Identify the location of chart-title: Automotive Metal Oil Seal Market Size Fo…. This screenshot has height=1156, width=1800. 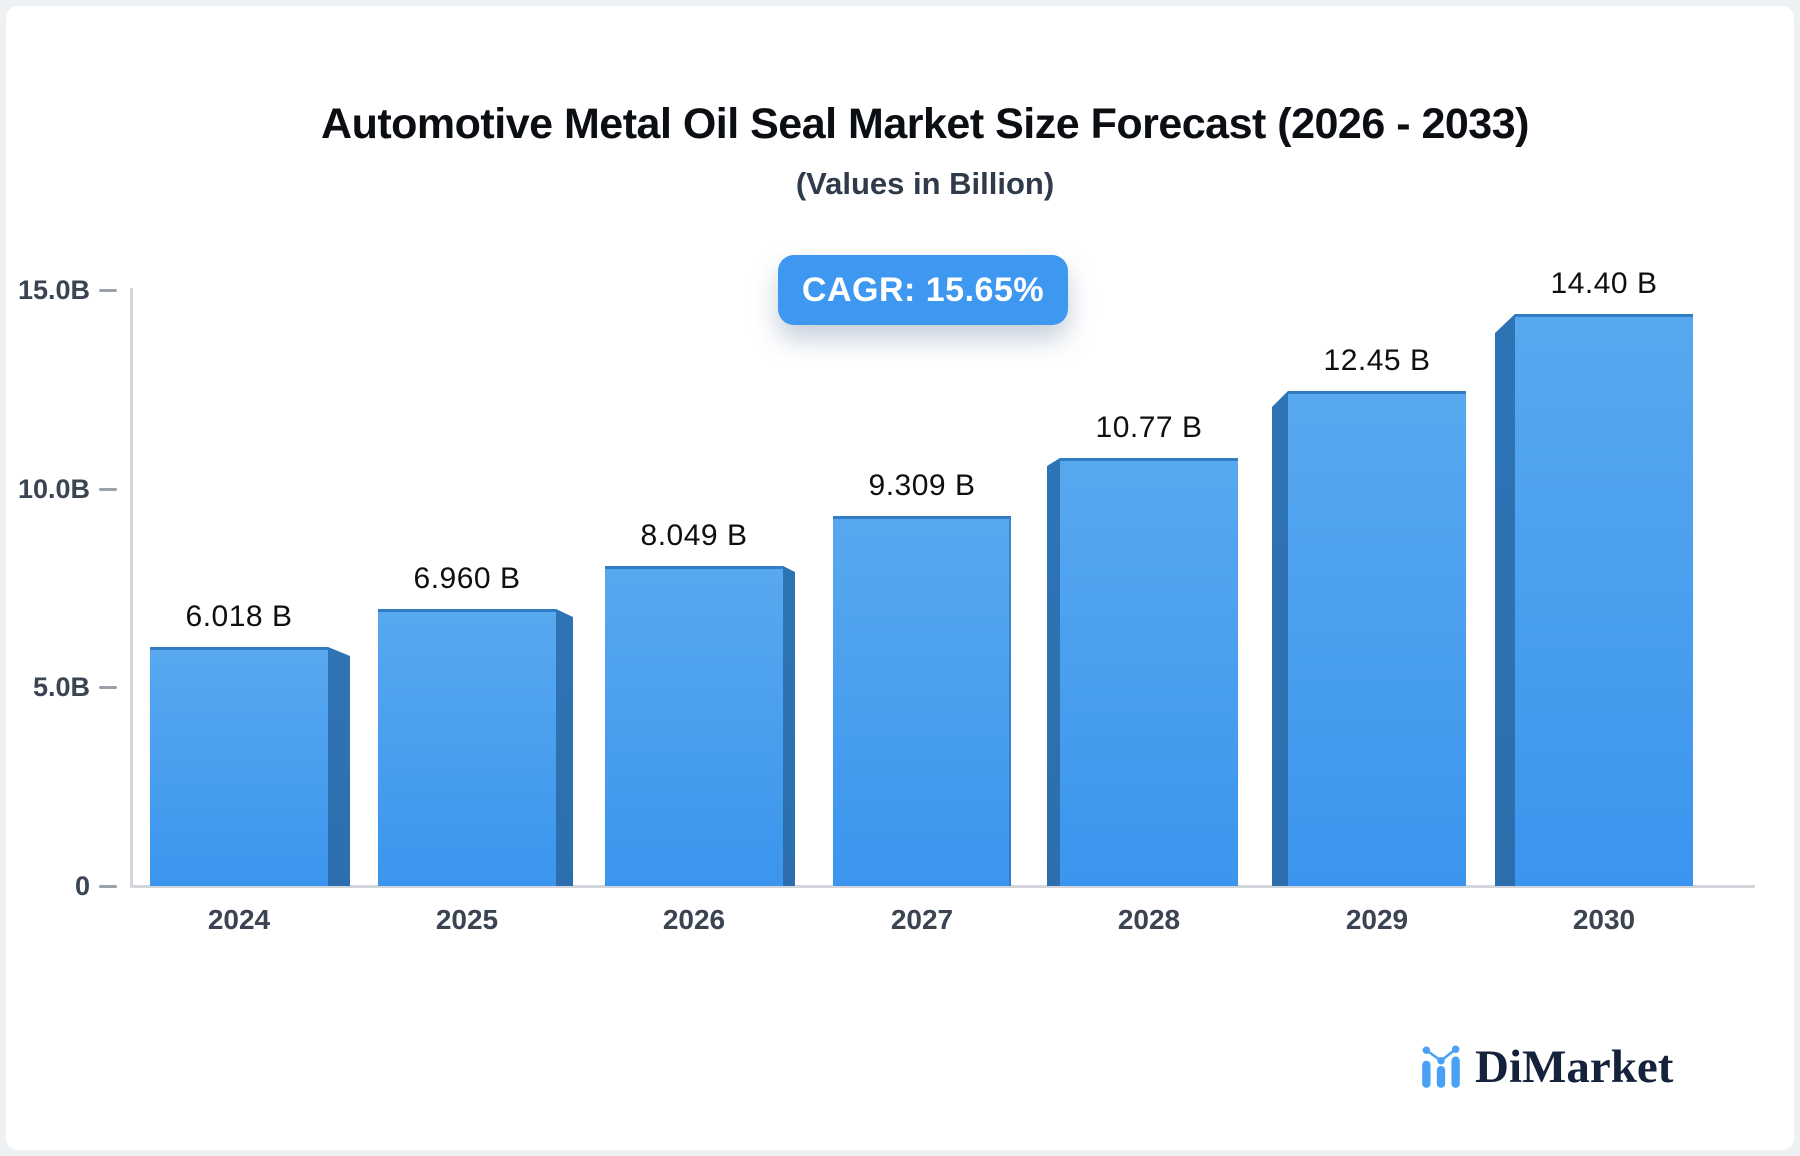
(925, 124).